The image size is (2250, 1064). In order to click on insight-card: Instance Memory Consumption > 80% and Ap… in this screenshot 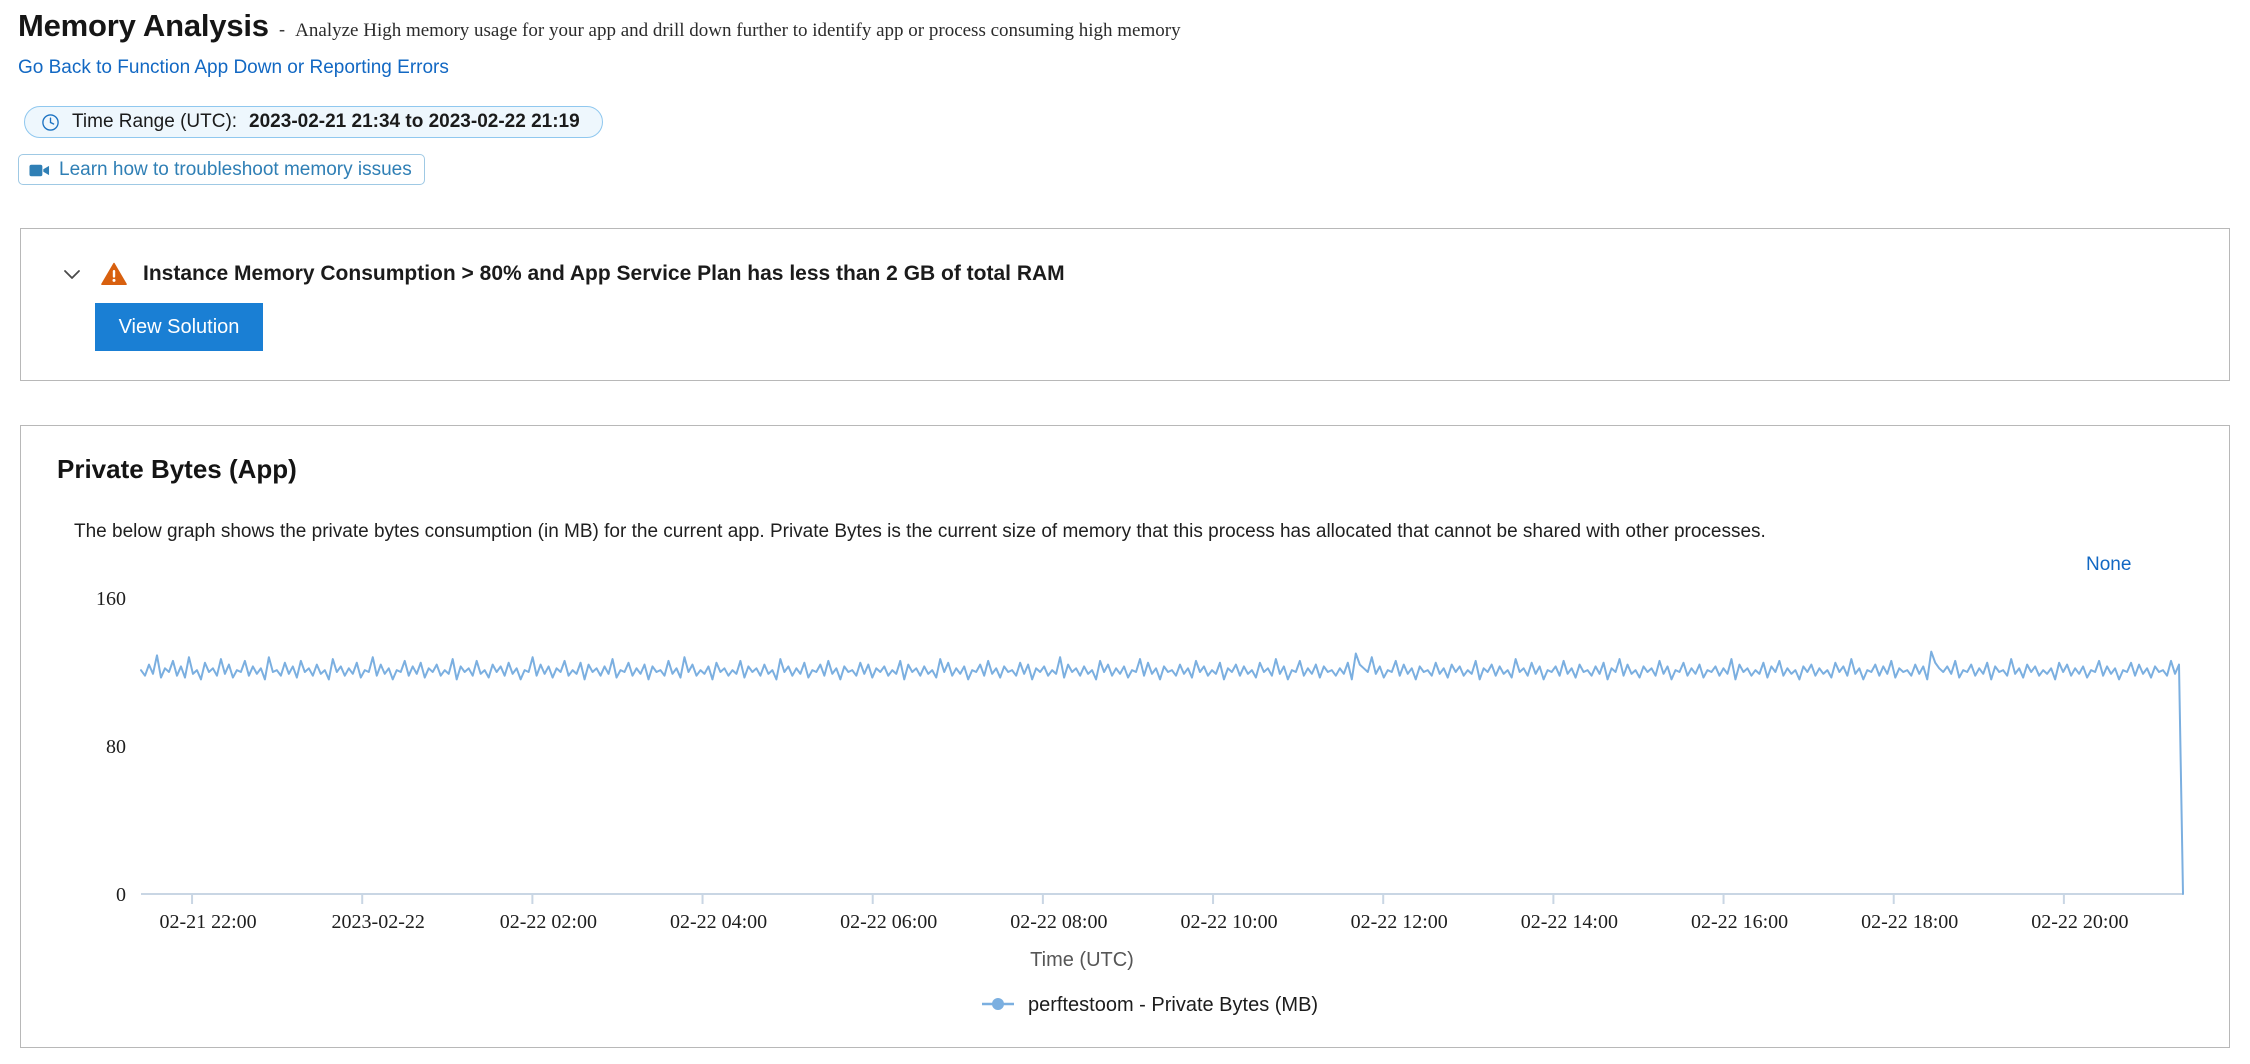, I will do `click(1125, 304)`.